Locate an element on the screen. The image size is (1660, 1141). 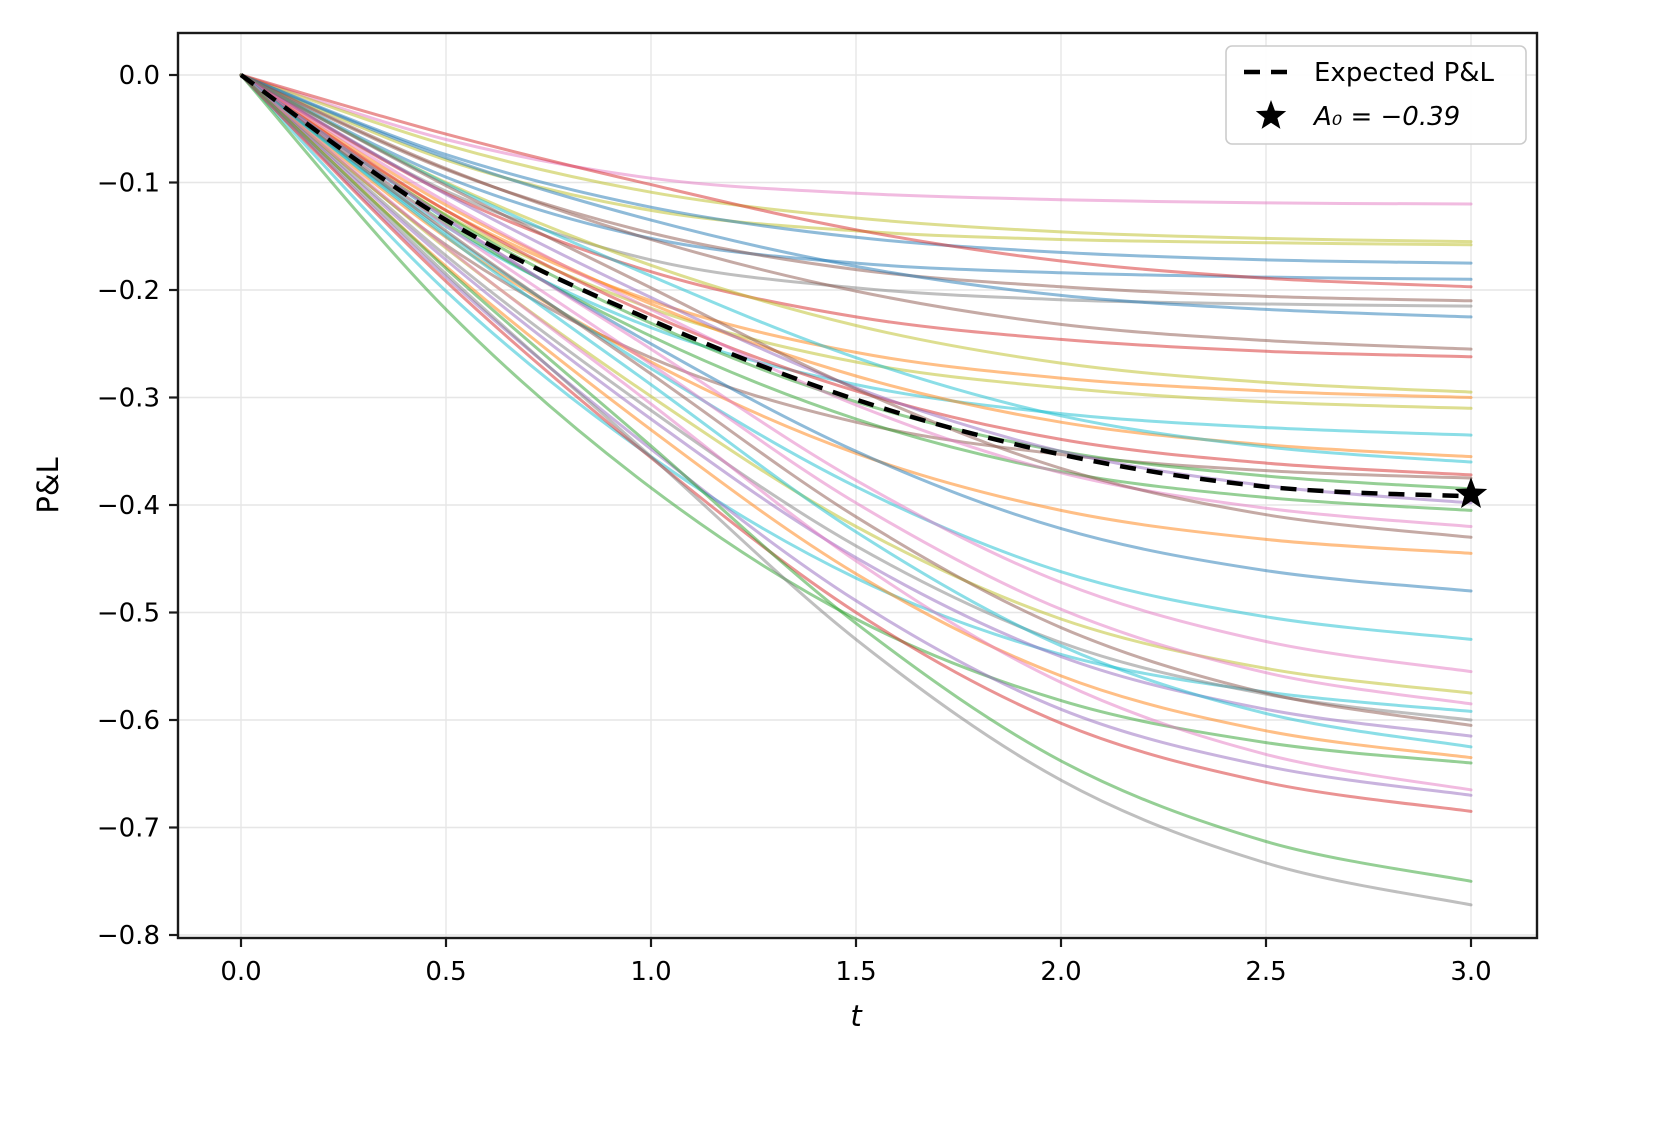
y-tick-label: −0.6 is located at coordinates (128, 721).